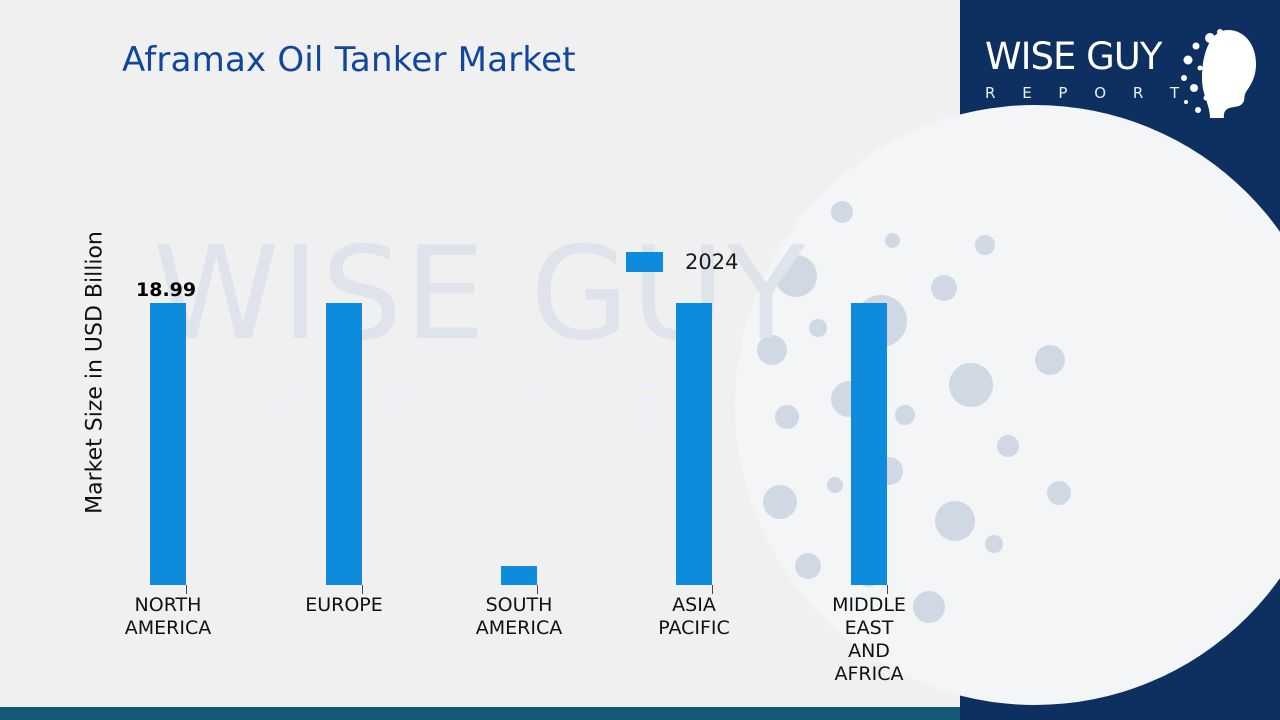  I want to click on head-profile-icon, so click(1218, 73).